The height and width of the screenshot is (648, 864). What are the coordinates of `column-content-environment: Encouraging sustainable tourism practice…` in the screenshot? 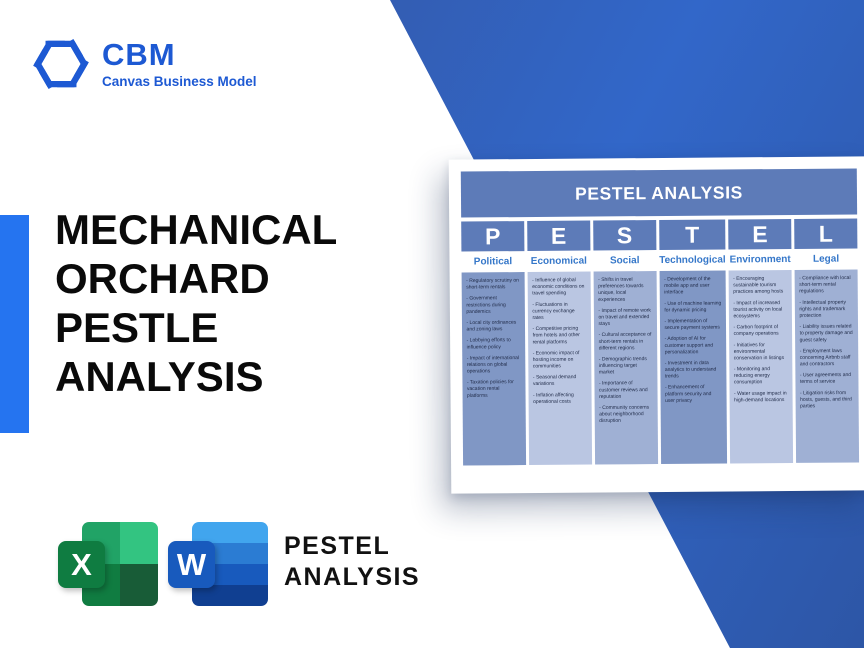 It's located at (761, 366).